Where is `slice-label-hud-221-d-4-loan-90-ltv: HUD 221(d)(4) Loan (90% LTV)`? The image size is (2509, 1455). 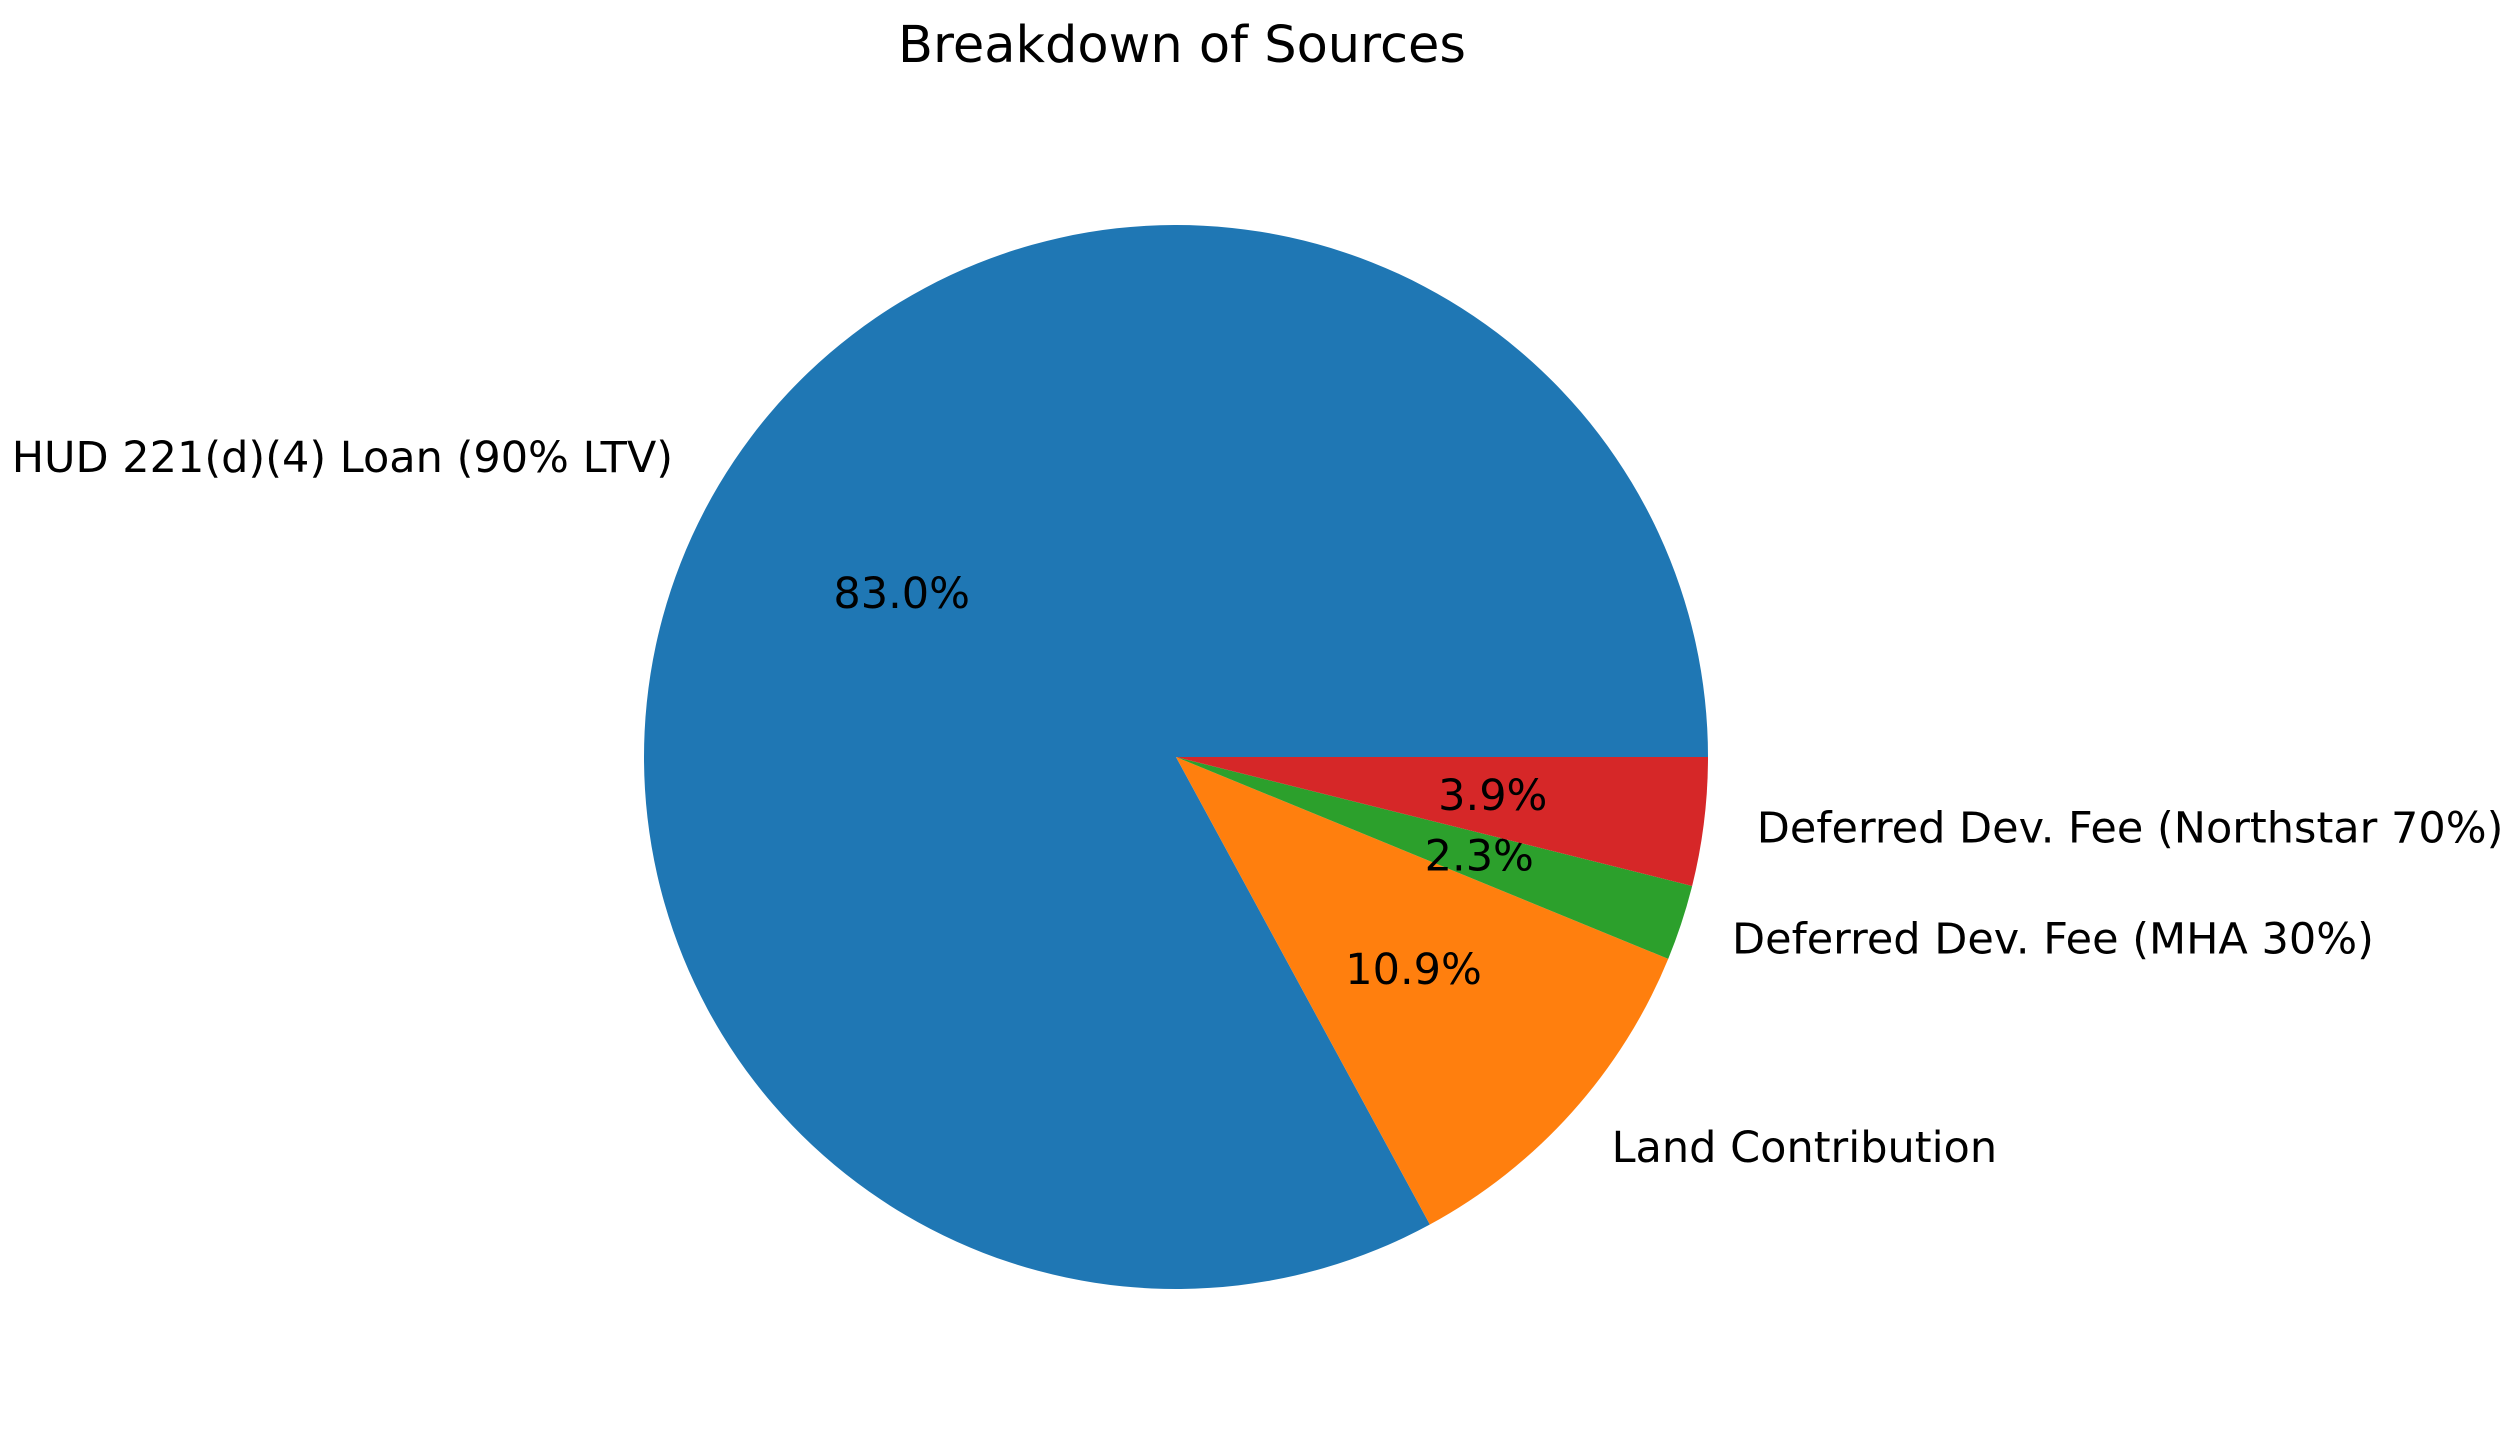
slice-label-hud-221-d-4-loan-90-ltv: HUD 221(d)(4) Loan (90% LTV) is located at coordinates (342, 458).